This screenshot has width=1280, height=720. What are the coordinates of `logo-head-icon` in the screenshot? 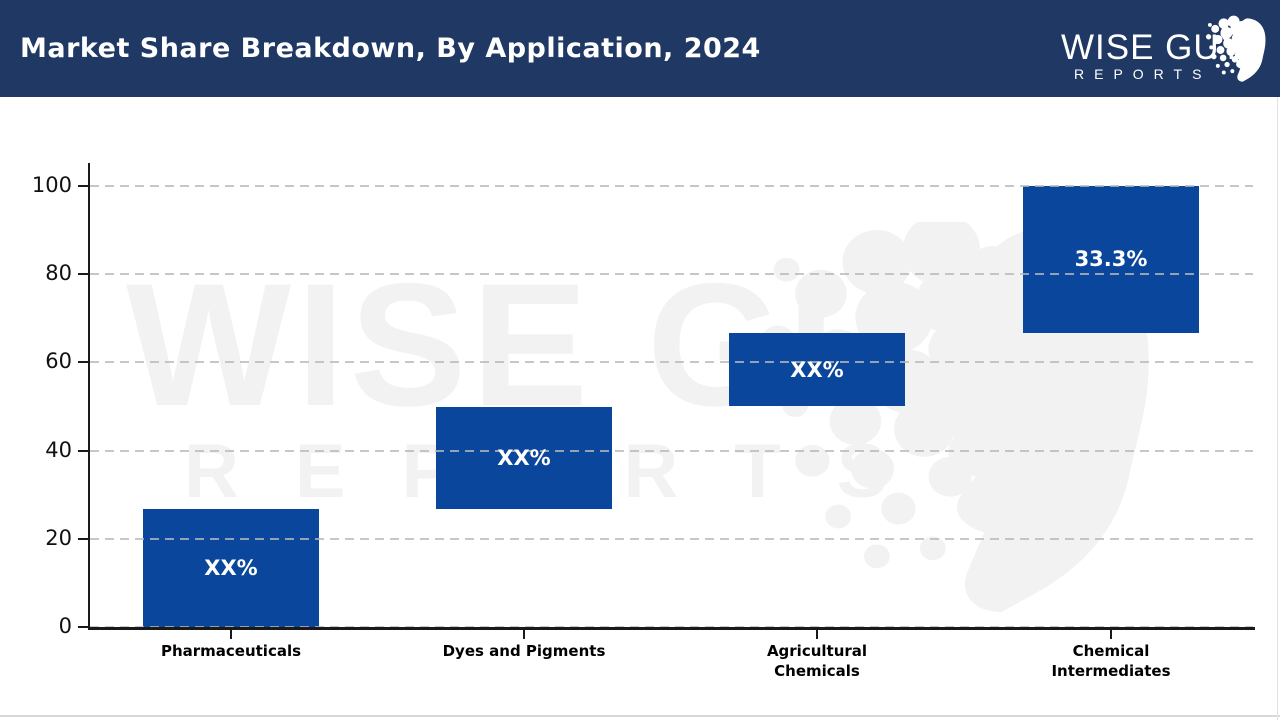 It's located at (1235, 48).